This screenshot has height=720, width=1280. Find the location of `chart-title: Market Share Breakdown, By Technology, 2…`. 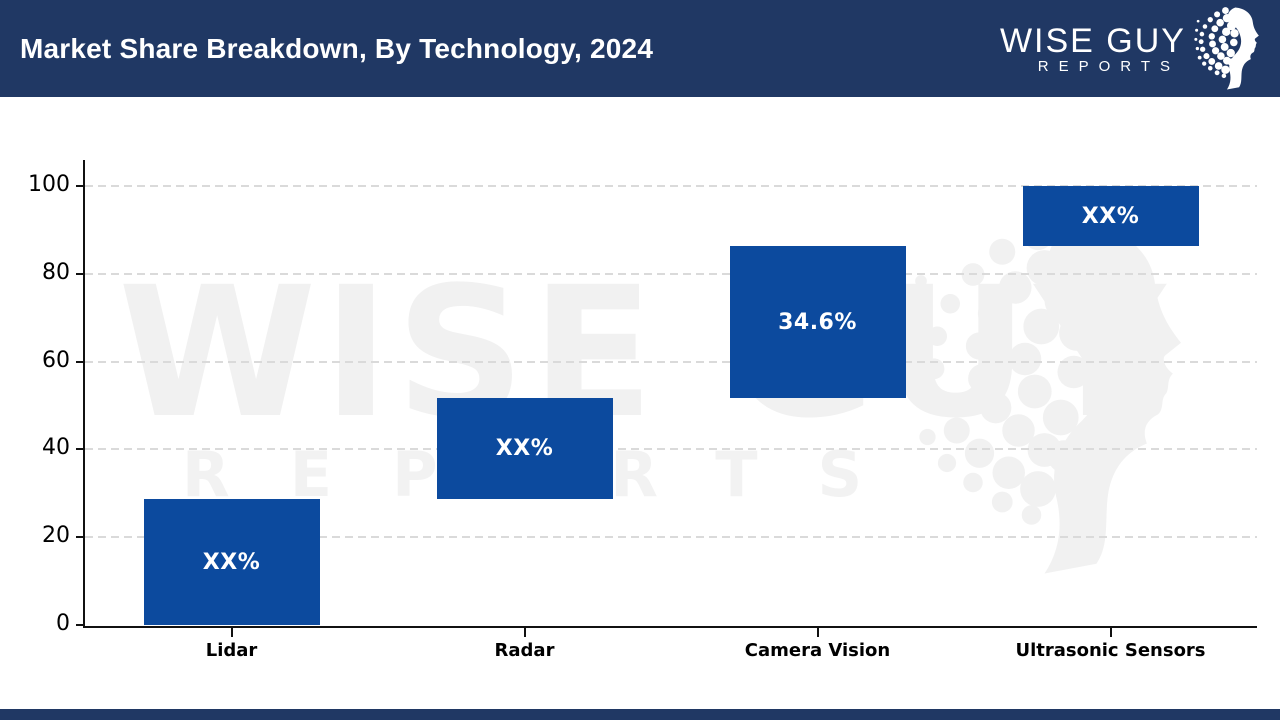

chart-title: Market Share Breakdown, By Technology, 2… is located at coordinates (337, 48).